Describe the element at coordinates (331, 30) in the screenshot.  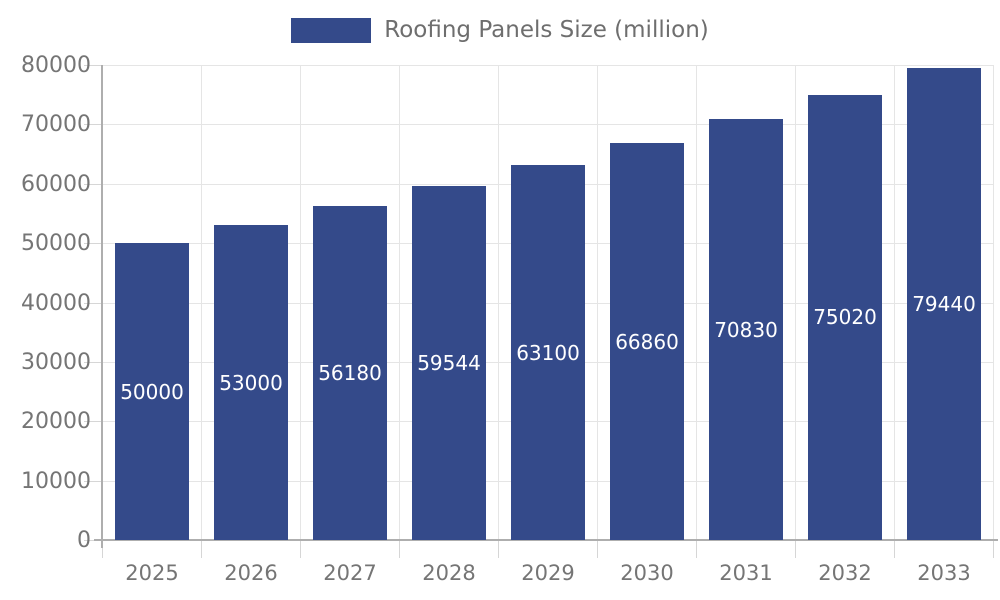
I see `legend-swatch-icon` at that location.